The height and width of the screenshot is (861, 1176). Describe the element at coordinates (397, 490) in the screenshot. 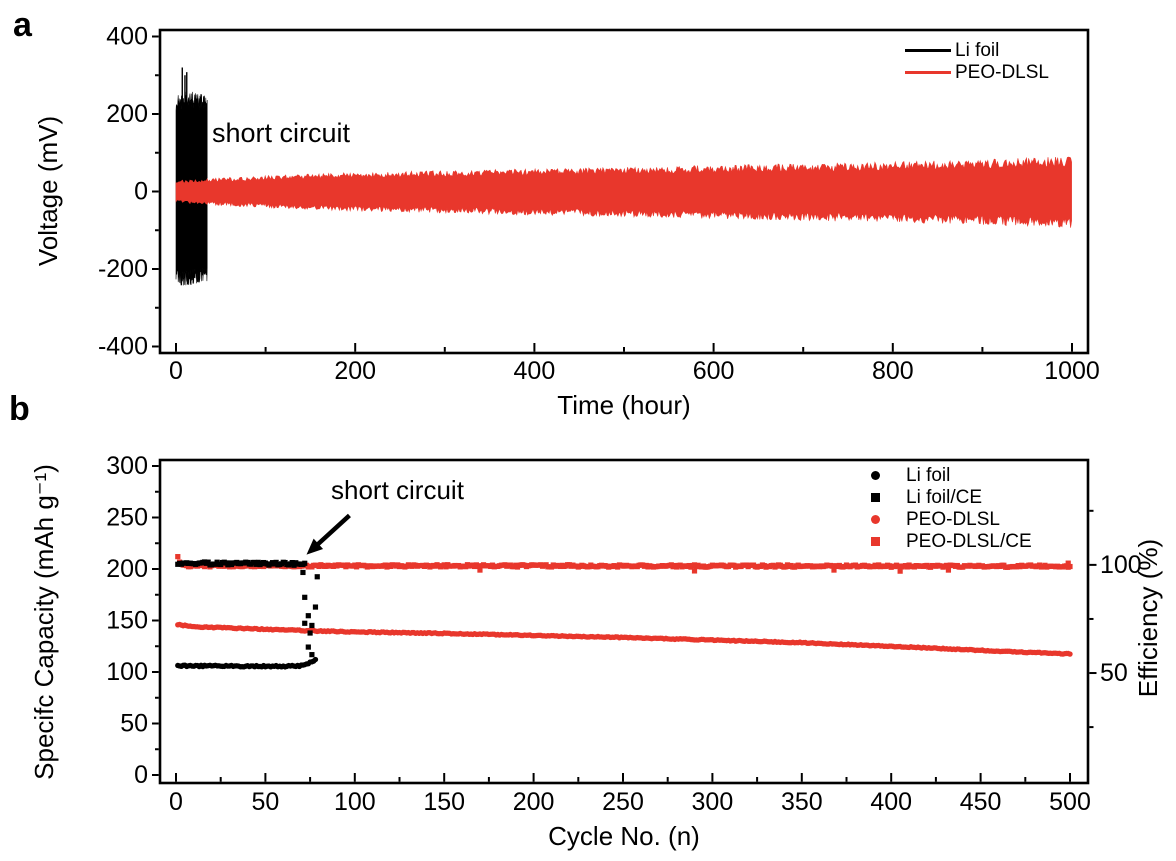

I see `panel-b-short-circuit-annotation: short circuit` at that location.